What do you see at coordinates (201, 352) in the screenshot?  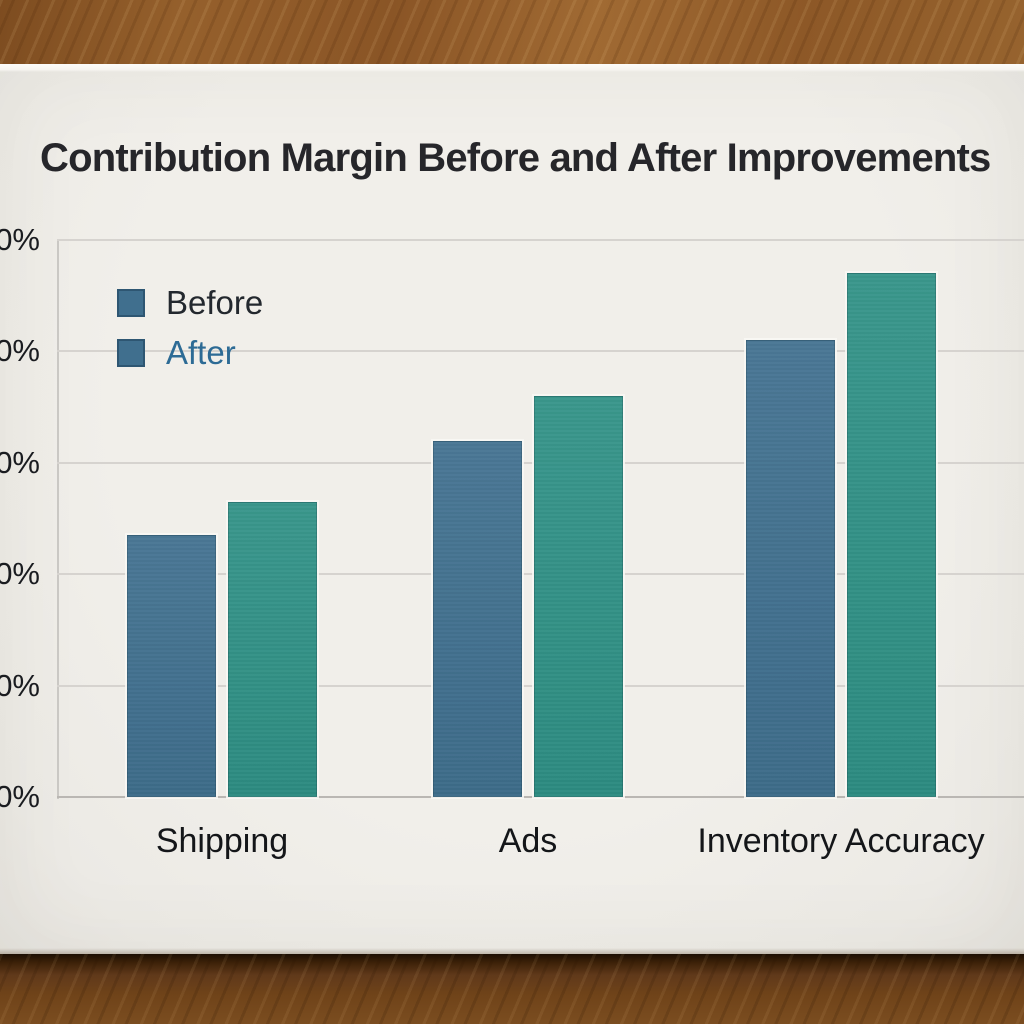 I see `after-legend-label: After` at bounding box center [201, 352].